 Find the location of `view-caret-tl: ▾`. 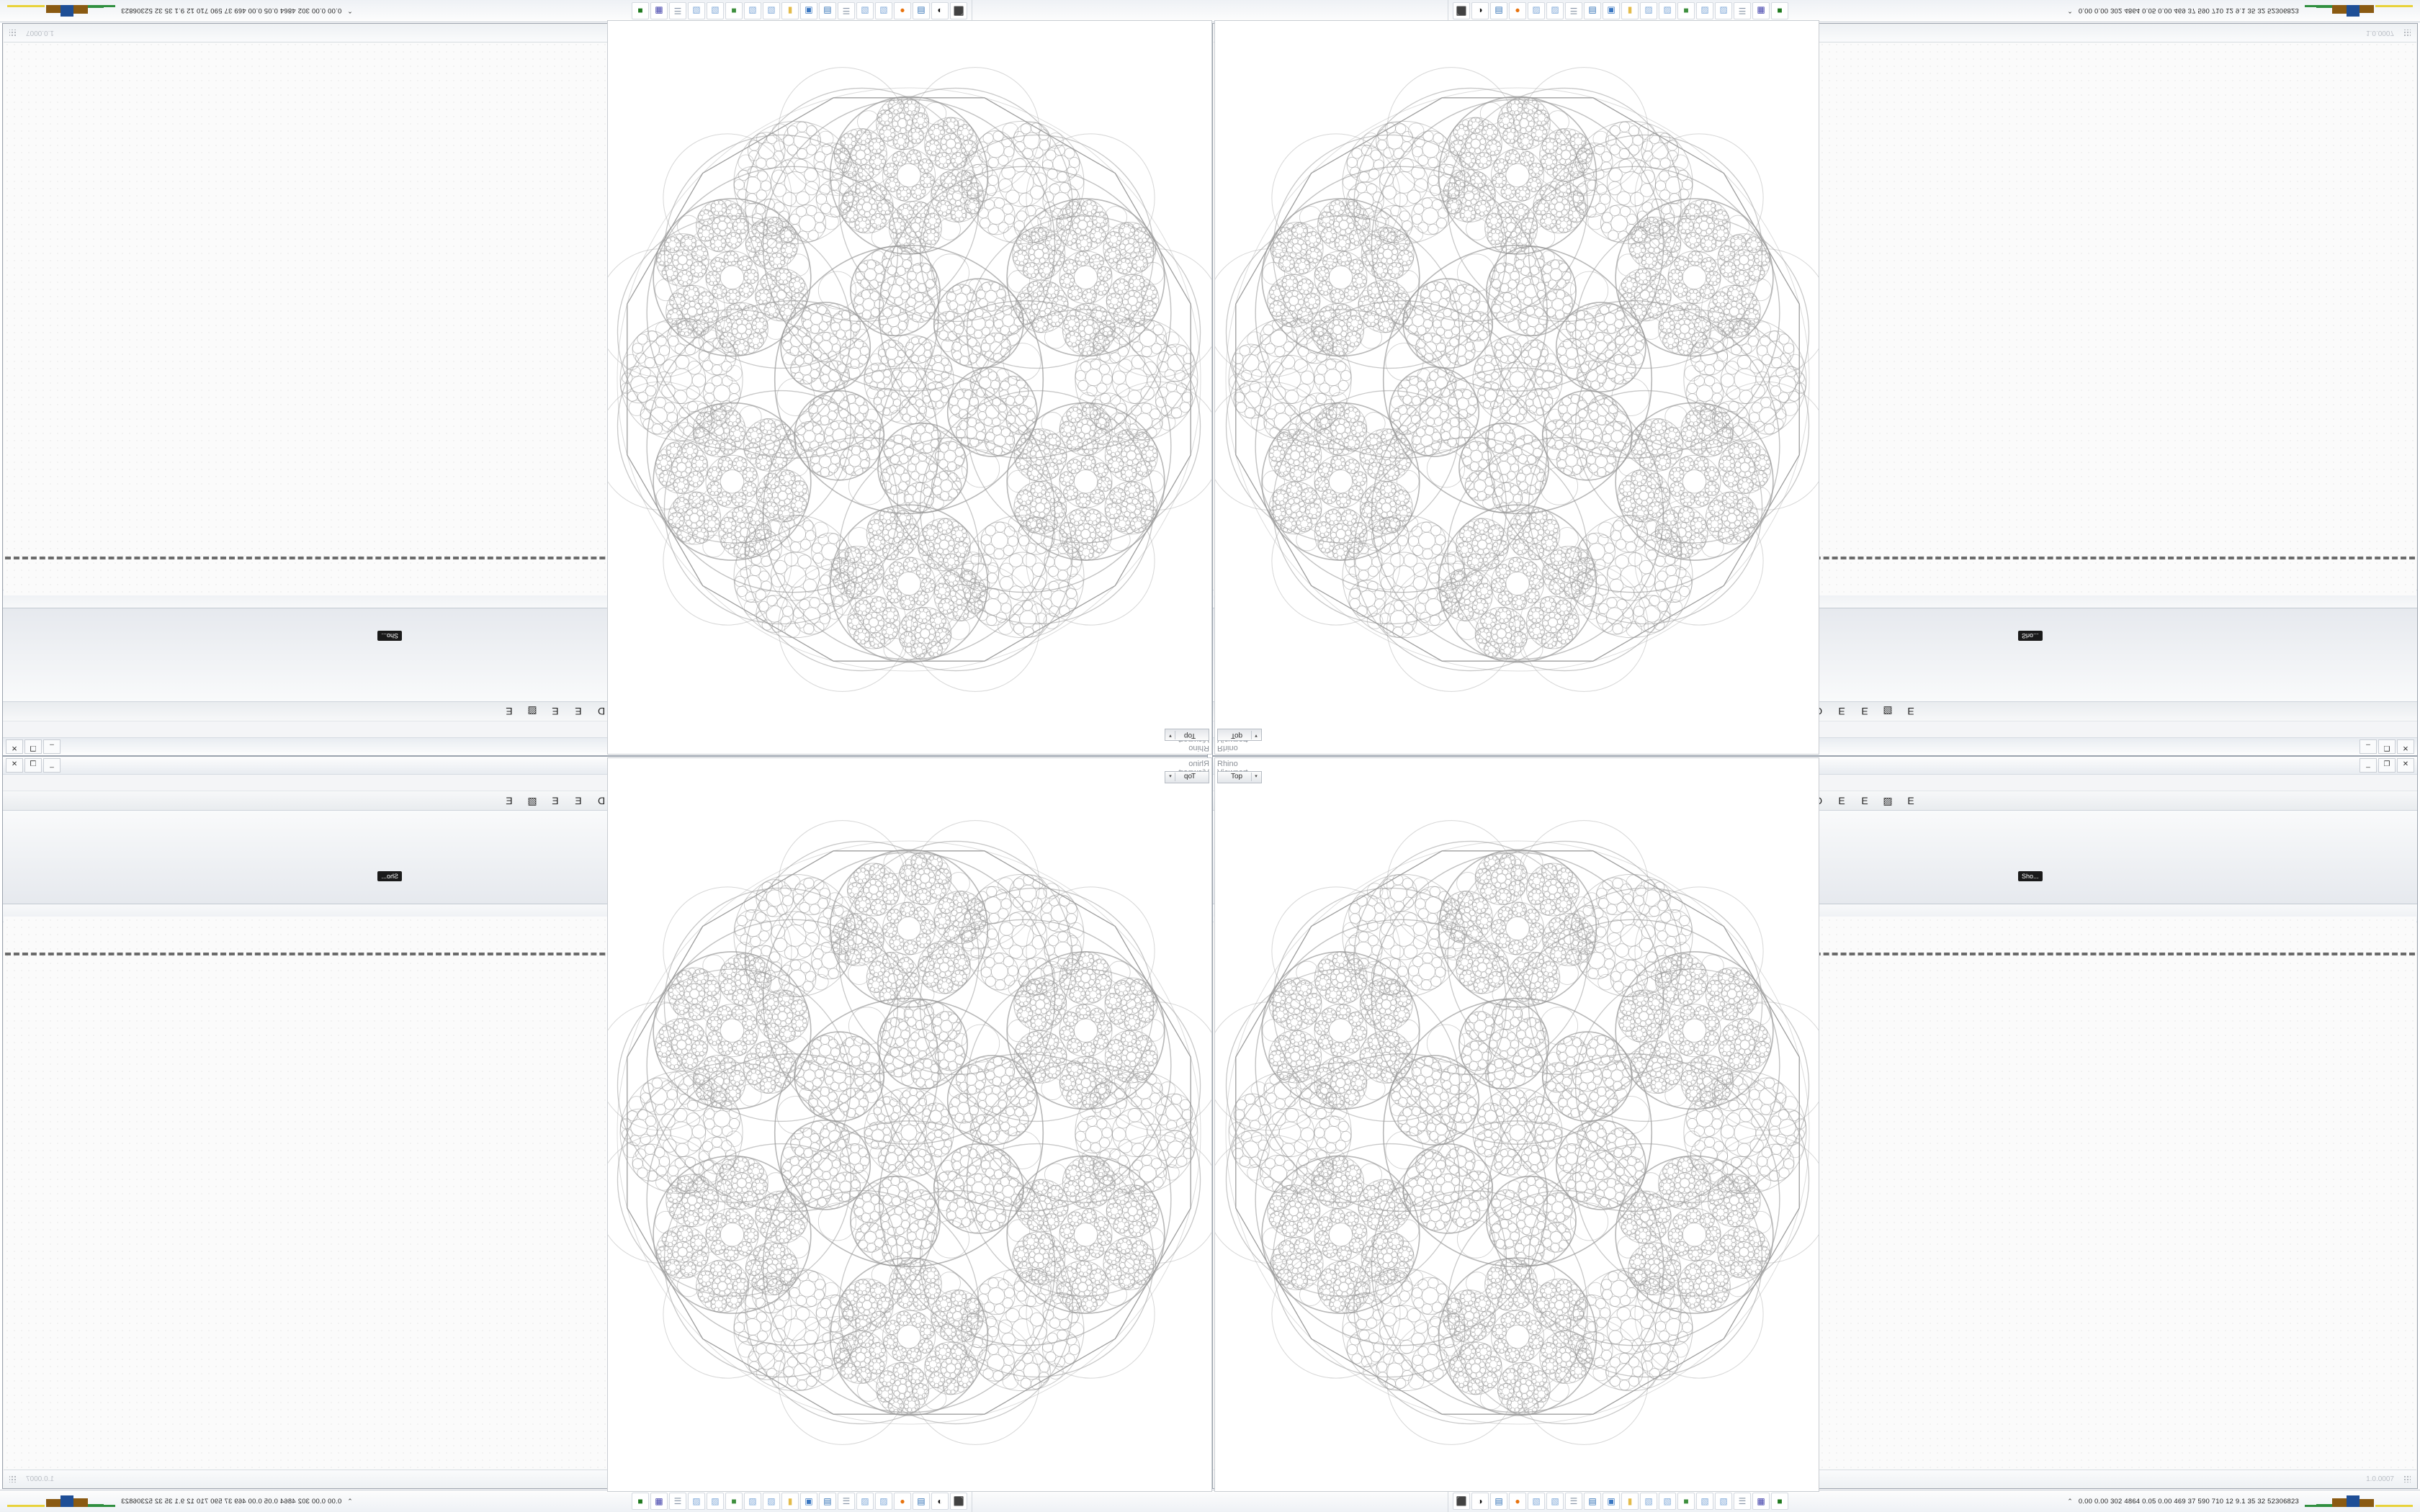

view-caret-tl: ▾ is located at coordinates (1170, 735).